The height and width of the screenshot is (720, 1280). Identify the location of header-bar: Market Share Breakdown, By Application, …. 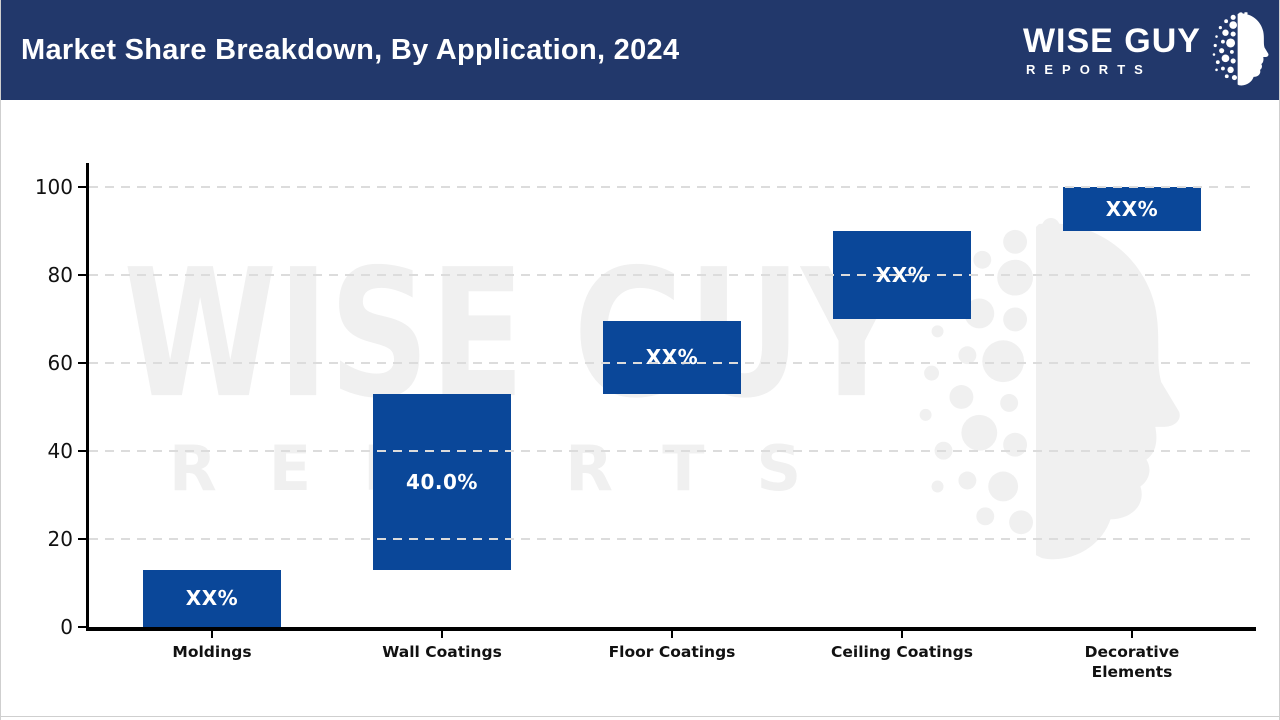
(640, 50).